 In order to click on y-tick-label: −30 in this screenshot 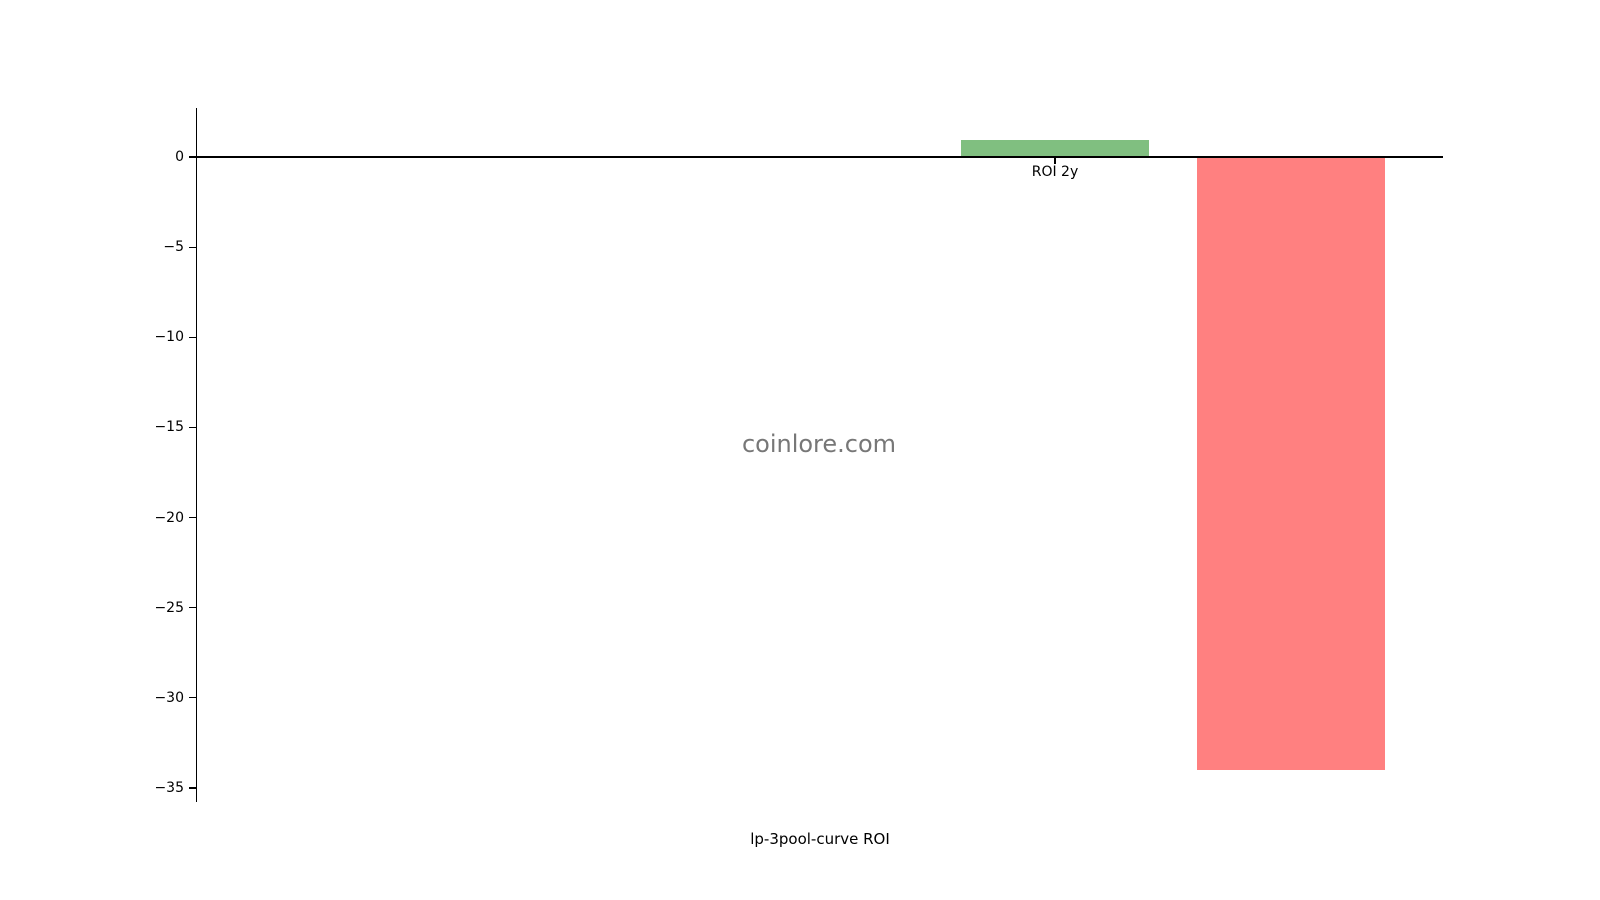, I will do `click(169, 697)`.